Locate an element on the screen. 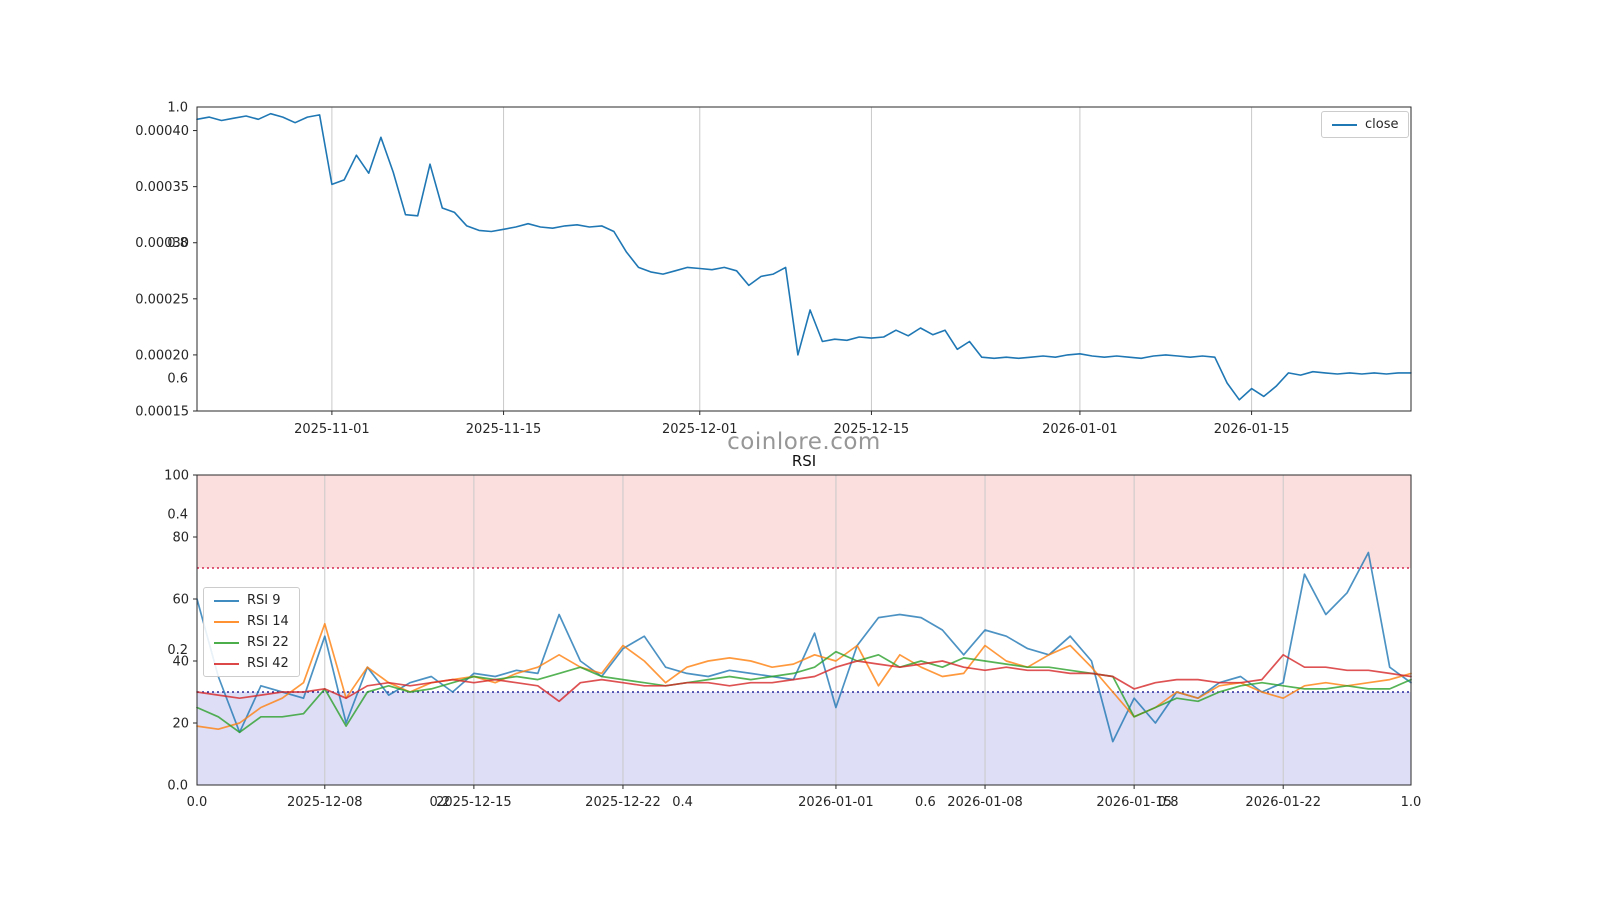 The width and height of the screenshot is (1600, 900). rsi-chart-x-tick-label: 2025-12-15 is located at coordinates (474, 802).